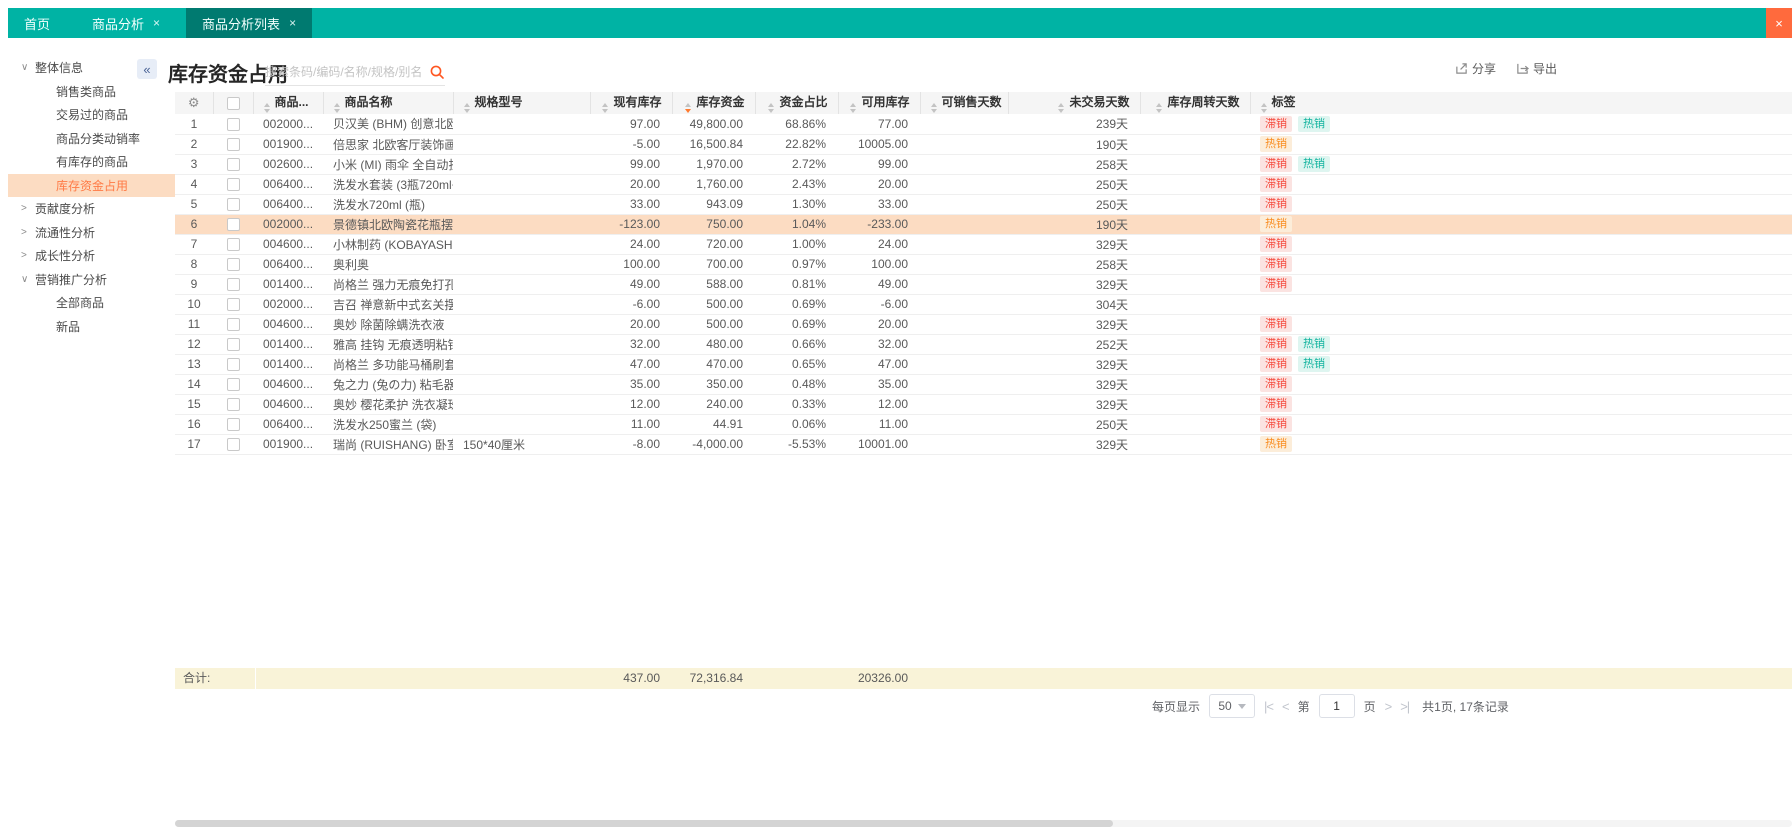 The width and height of the screenshot is (1792, 829). I want to click on column-header-ratio: 资金占比, so click(797, 103).